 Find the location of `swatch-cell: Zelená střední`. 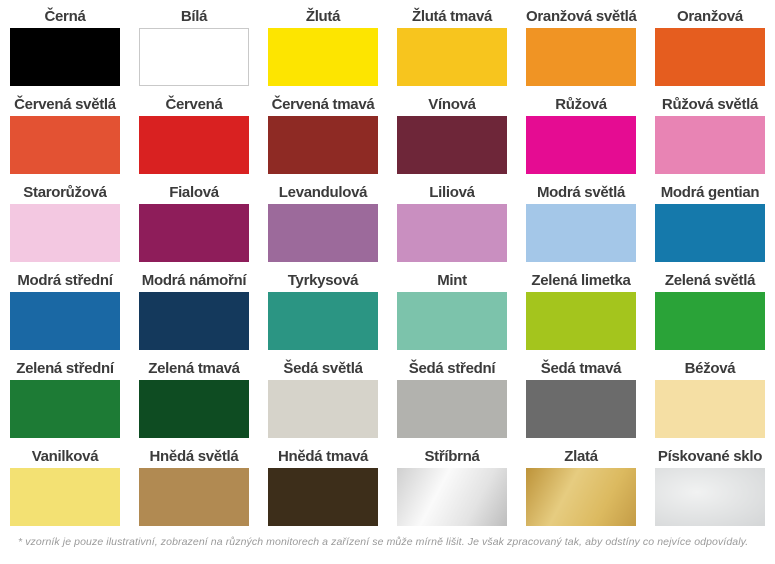

swatch-cell: Zelená střední is located at coordinates (65, 398).